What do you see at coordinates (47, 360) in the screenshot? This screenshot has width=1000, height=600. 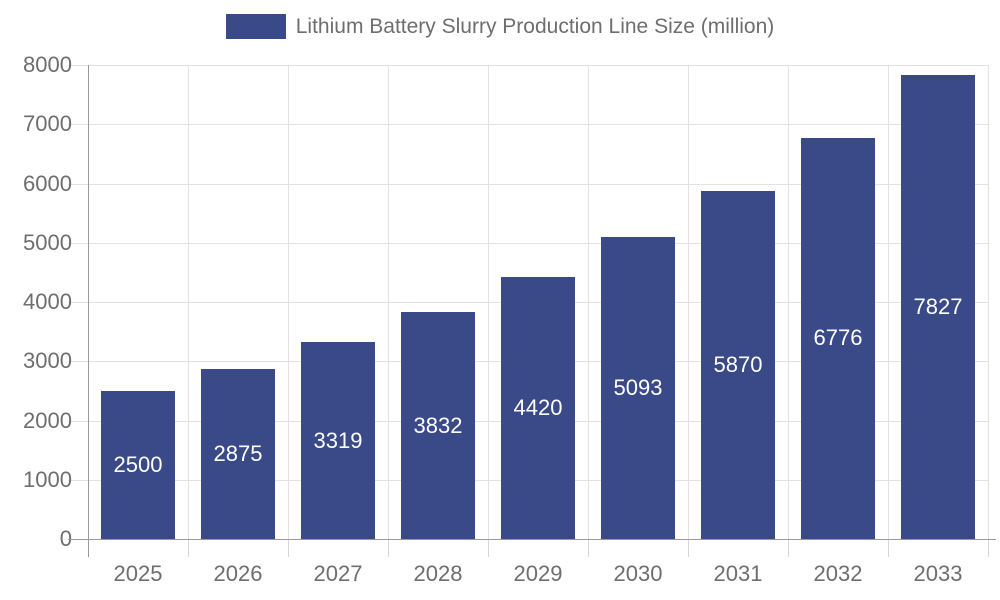 I see `y-axis-label: 3000` at bounding box center [47, 360].